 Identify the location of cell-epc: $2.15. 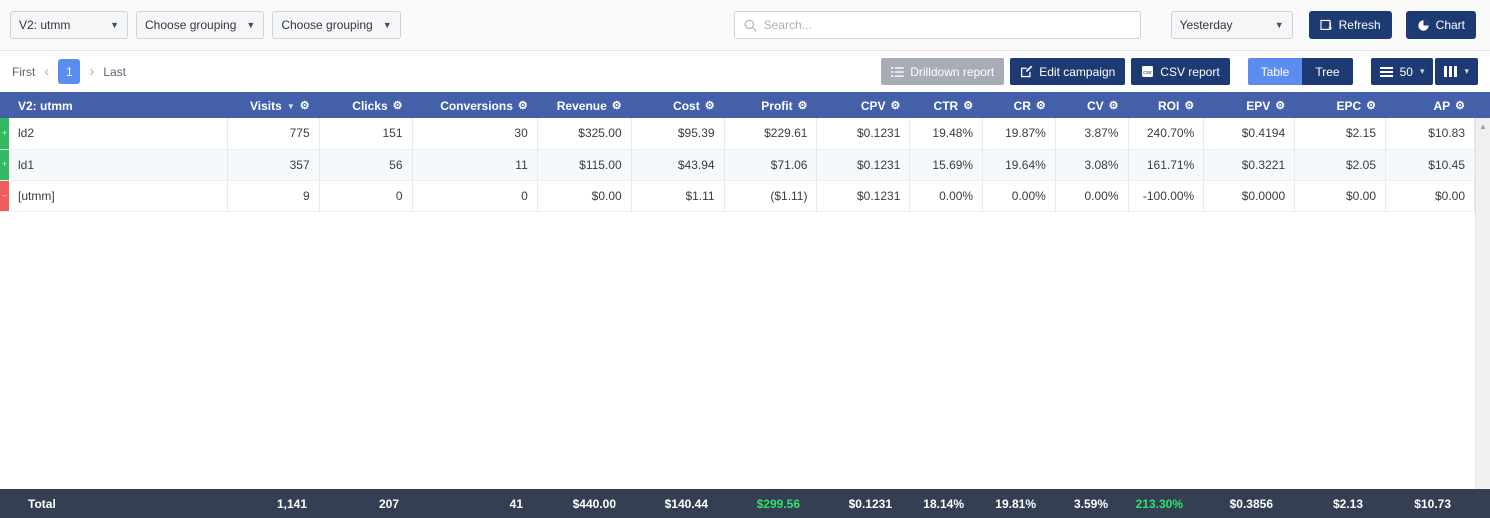
(1340, 134).